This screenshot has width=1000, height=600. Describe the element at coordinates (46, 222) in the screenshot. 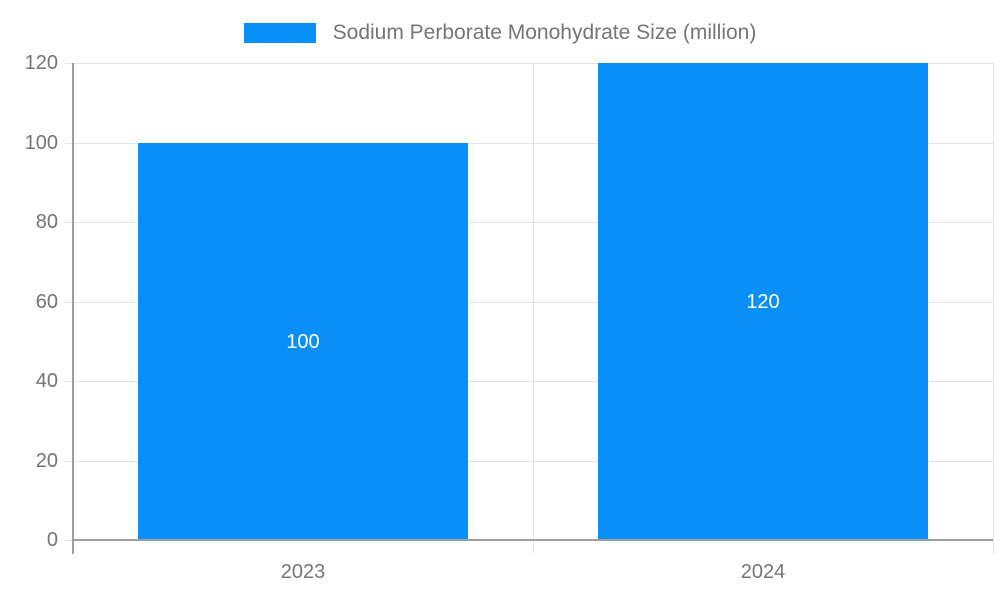

I see `y-tick-label: 80` at that location.